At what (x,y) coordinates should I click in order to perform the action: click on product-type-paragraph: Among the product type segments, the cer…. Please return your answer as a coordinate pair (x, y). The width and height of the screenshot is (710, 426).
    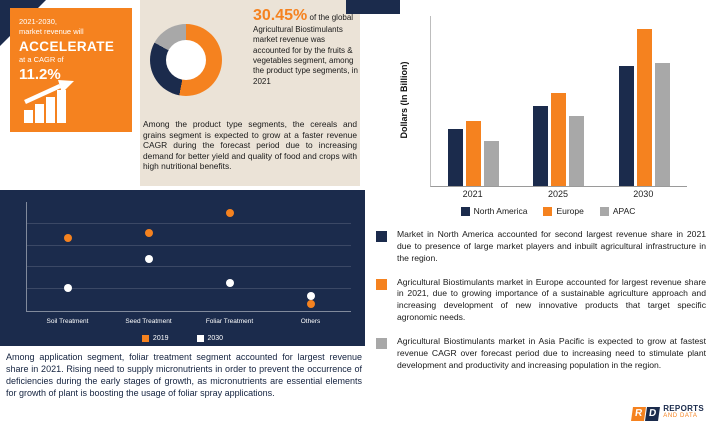
    Looking at the image, I should click on (250, 145).